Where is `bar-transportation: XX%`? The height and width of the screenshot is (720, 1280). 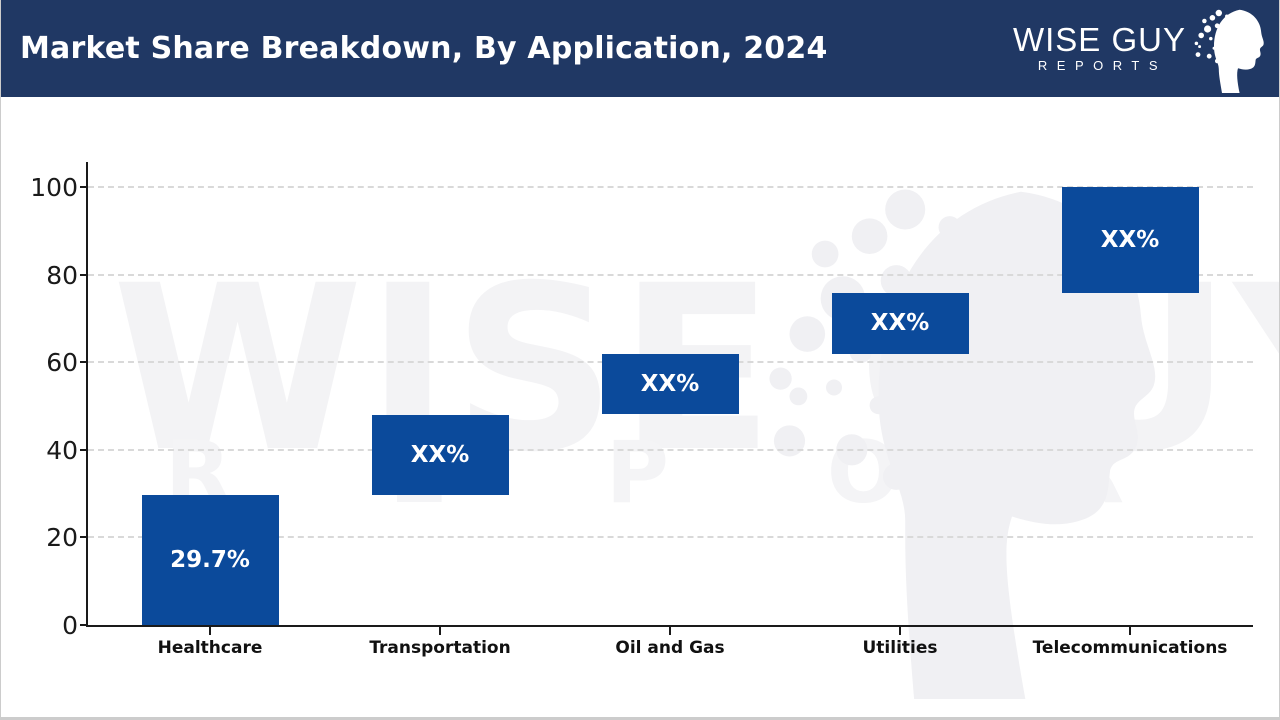 bar-transportation: XX% is located at coordinates (440, 454).